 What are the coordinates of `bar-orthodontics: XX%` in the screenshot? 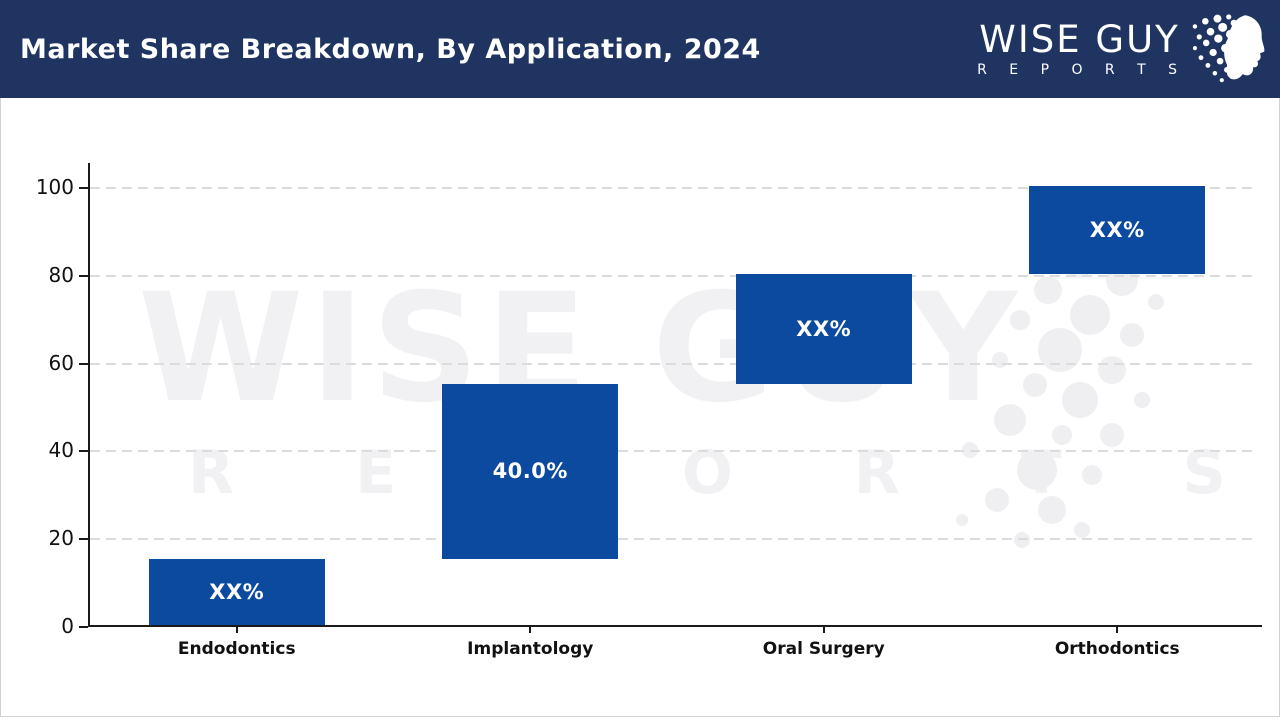 It's located at (1117, 230).